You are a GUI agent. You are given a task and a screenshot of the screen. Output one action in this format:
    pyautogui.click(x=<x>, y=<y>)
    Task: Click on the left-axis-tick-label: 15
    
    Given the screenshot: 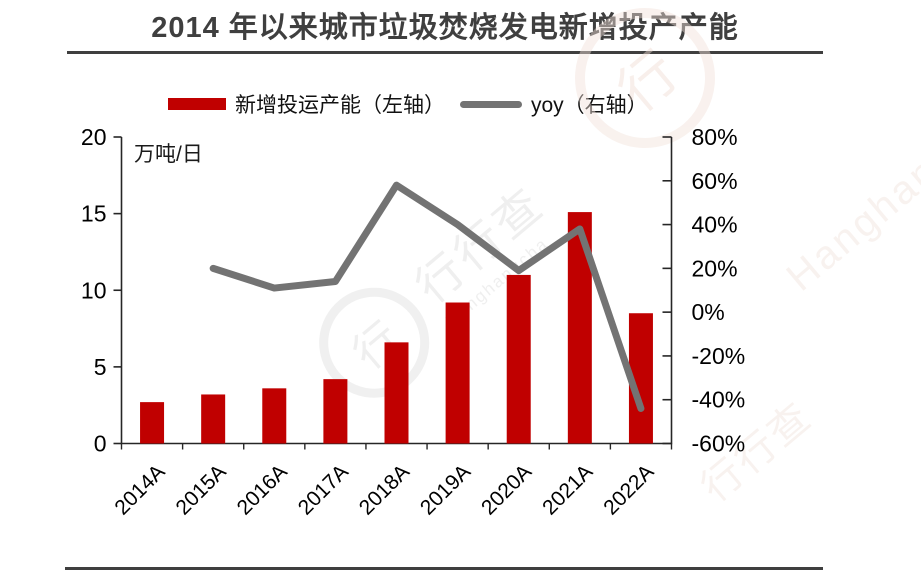 What is the action you would take?
    pyautogui.click(x=94, y=214)
    